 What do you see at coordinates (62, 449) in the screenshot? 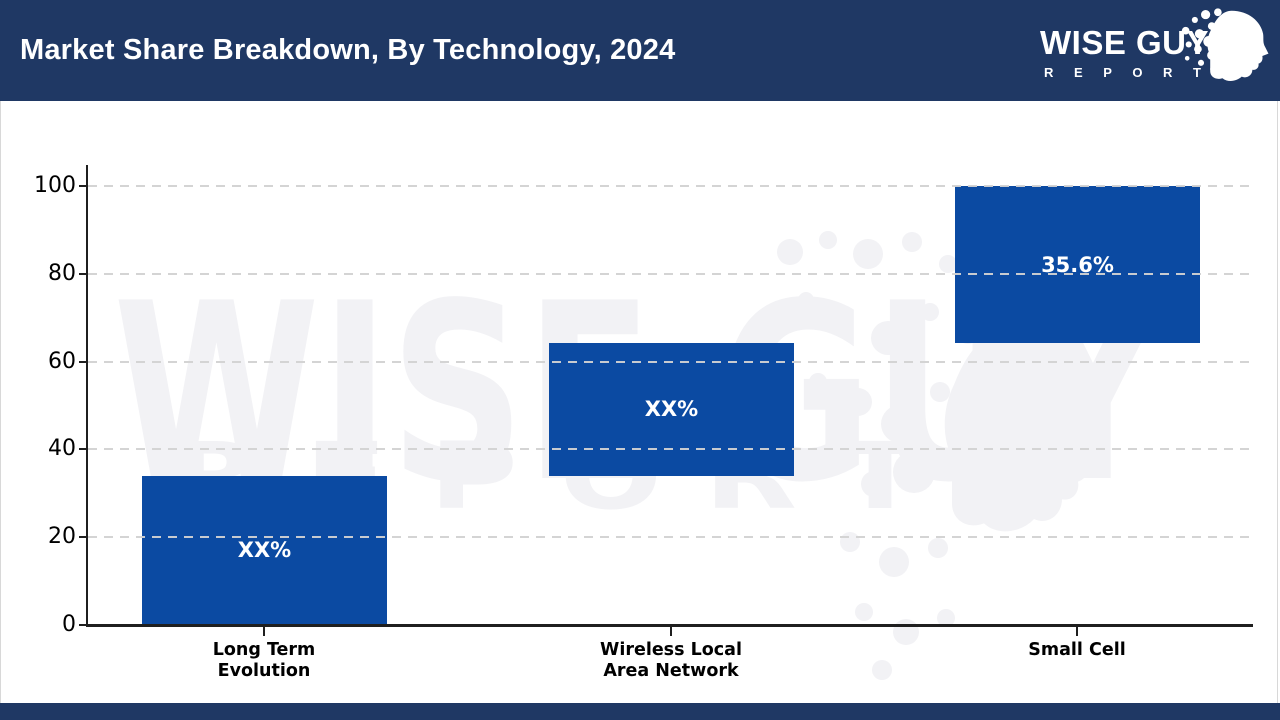
I see `y-tick-label: 40` at bounding box center [62, 449].